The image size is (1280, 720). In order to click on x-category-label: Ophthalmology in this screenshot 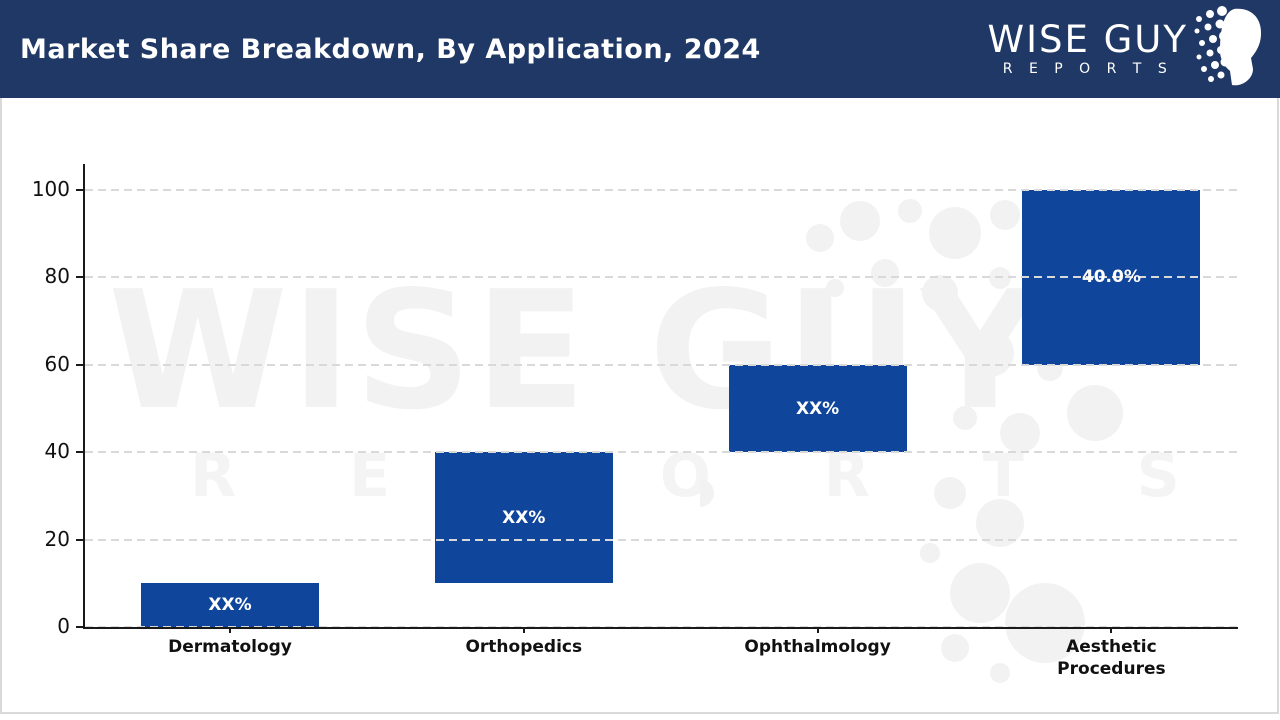, I will do `click(817, 647)`.